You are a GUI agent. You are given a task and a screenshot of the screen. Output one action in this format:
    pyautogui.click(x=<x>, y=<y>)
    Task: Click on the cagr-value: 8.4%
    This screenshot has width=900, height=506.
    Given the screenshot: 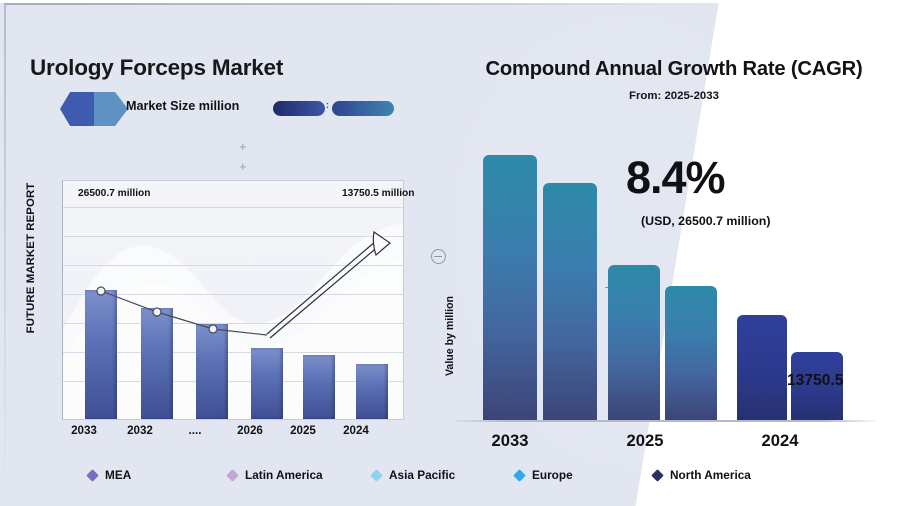 What is the action you would take?
    pyautogui.click(x=676, y=177)
    